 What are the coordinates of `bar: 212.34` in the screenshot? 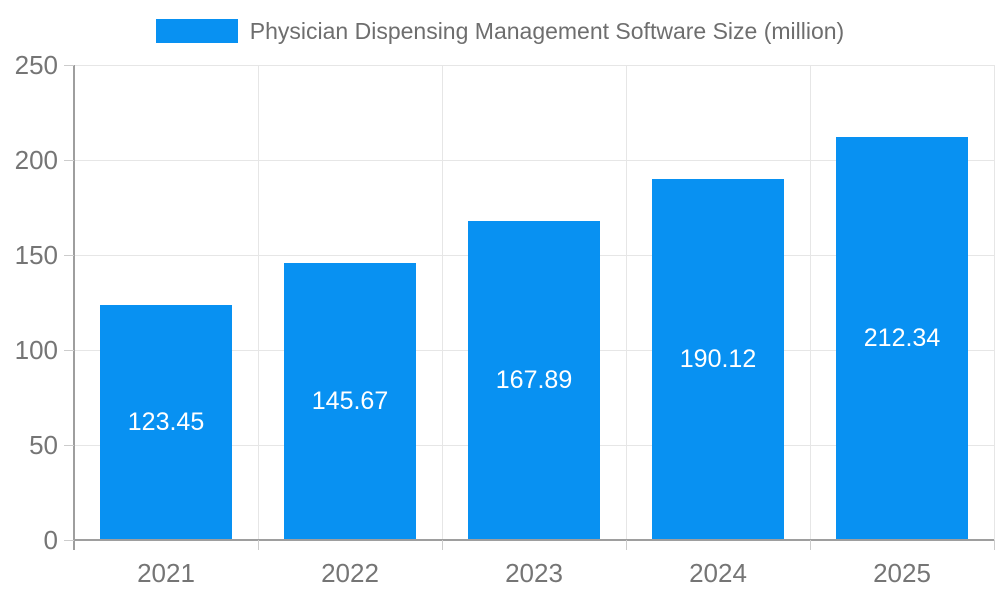 It's located at (902, 338).